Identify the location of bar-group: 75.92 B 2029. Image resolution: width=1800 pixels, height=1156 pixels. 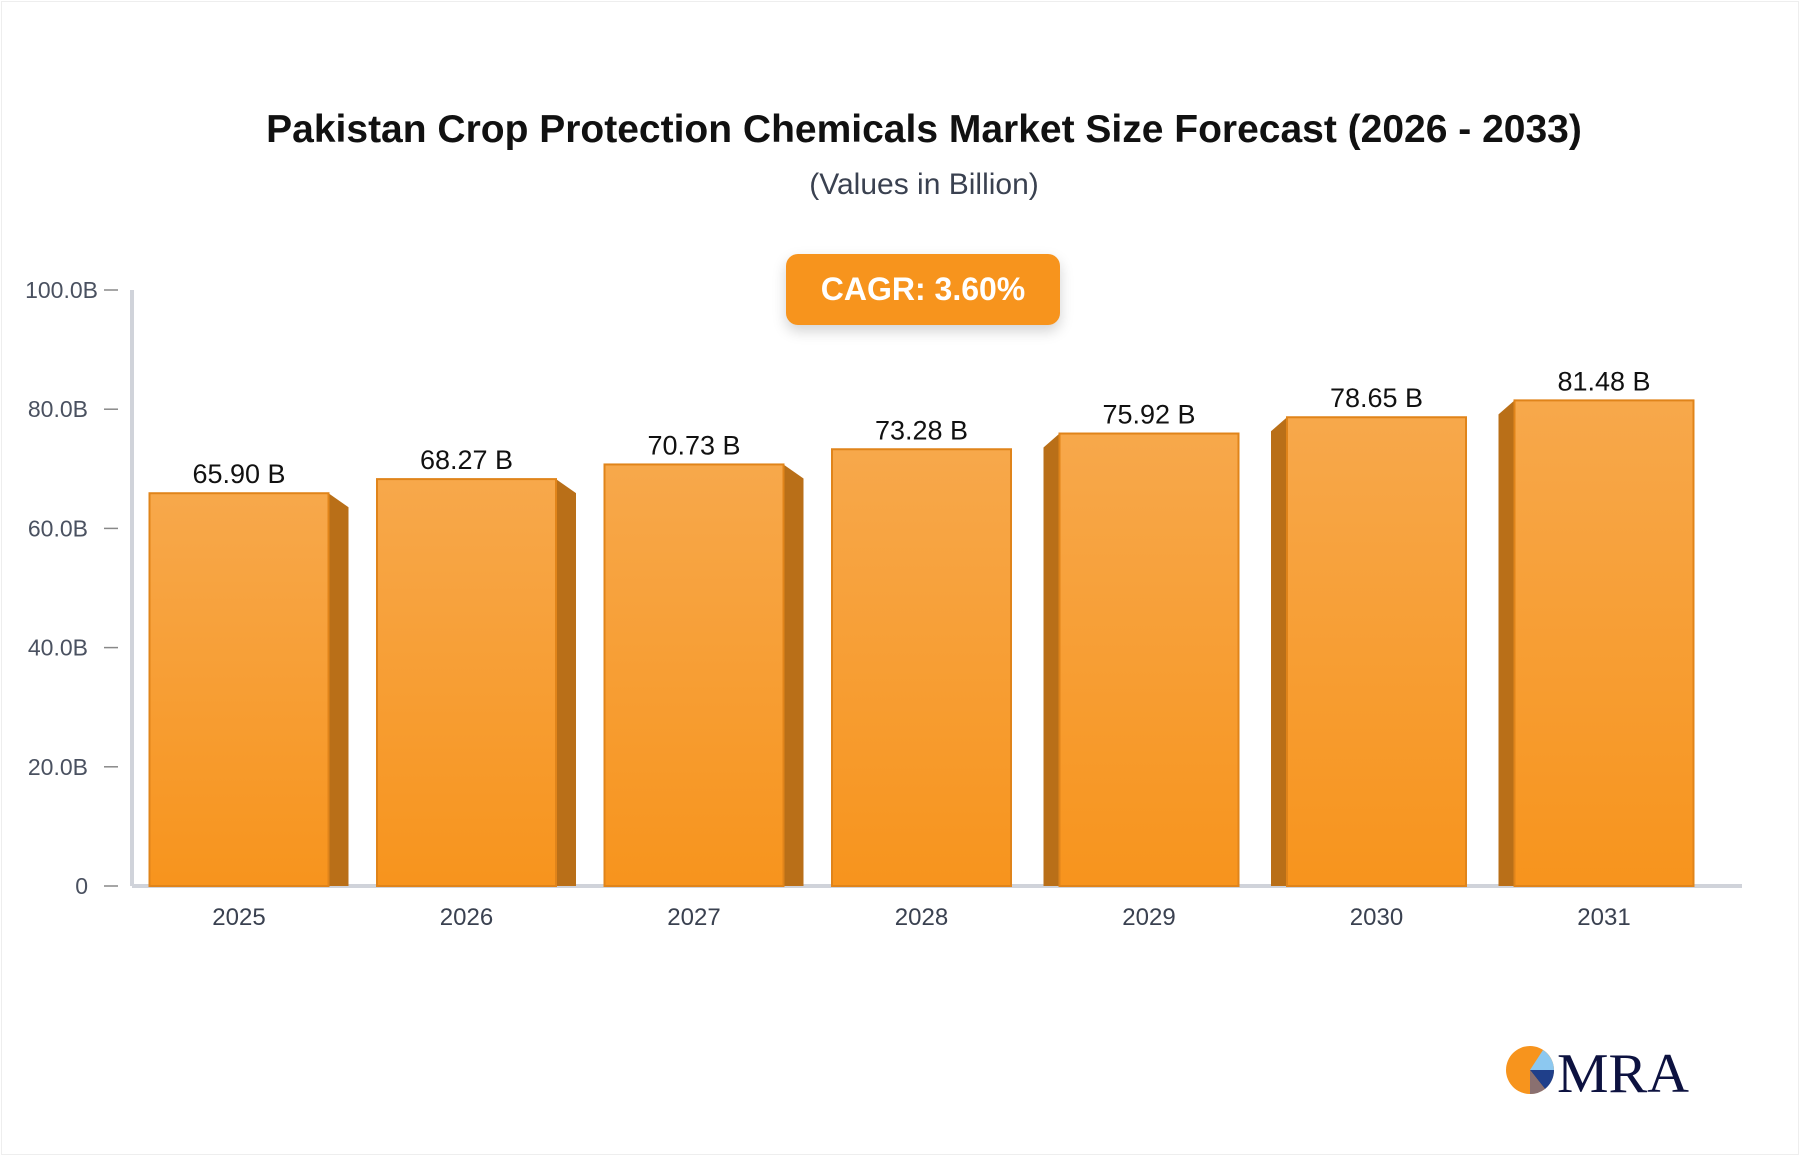
(1141, 665).